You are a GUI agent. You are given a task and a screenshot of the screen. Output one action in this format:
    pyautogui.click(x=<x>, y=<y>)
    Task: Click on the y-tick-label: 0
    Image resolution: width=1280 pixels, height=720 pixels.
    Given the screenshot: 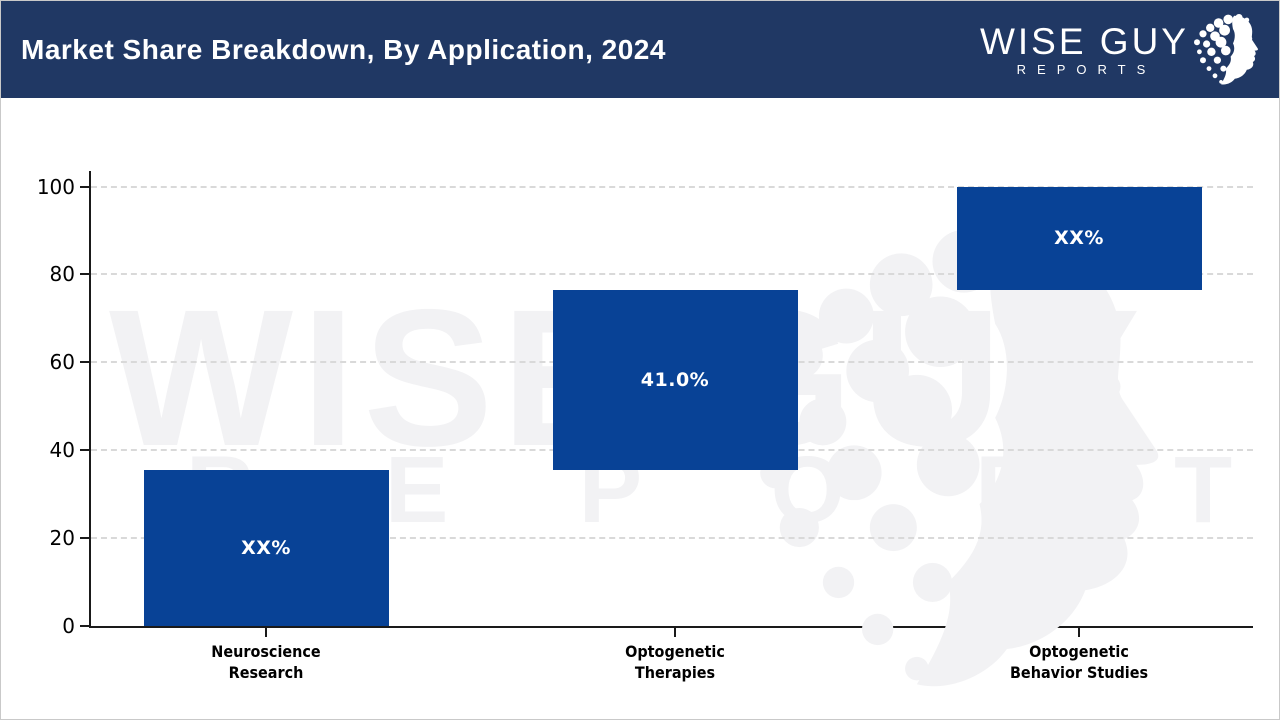 What is the action you would take?
    pyautogui.click(x=68, y=626)
    